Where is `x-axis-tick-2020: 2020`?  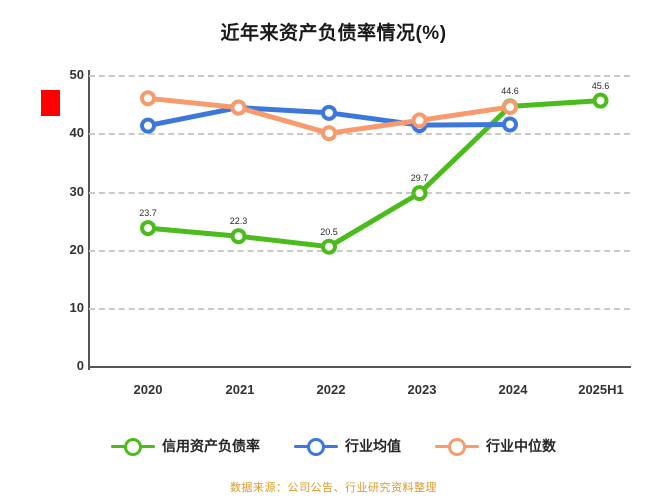
x-axis-tick-2020: 2020 is located at coordinates (148, 389).